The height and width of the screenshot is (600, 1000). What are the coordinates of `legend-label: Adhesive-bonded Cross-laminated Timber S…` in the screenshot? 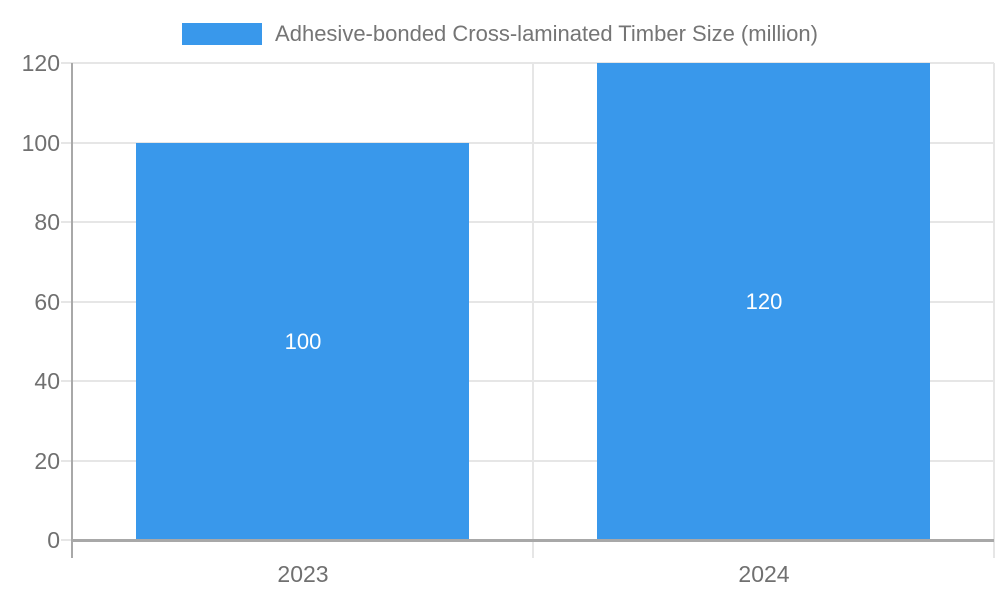 It's located at (546, 33).